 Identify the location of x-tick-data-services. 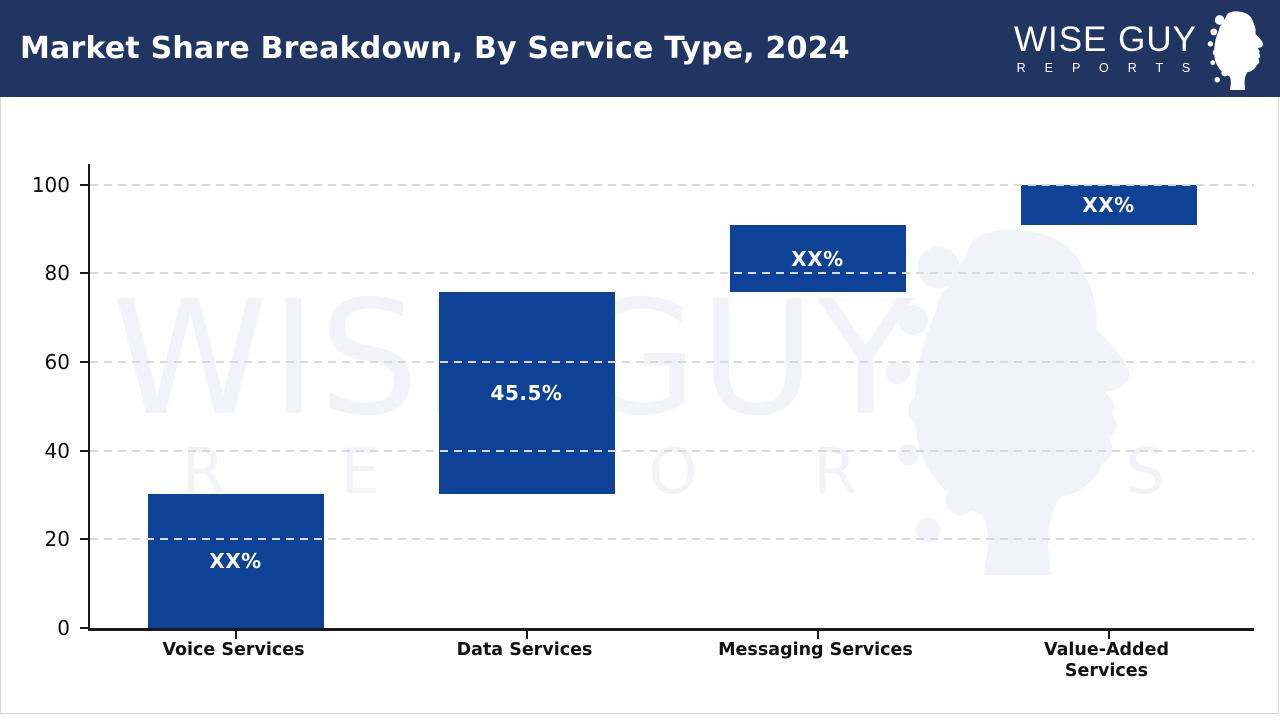
(526, 635).